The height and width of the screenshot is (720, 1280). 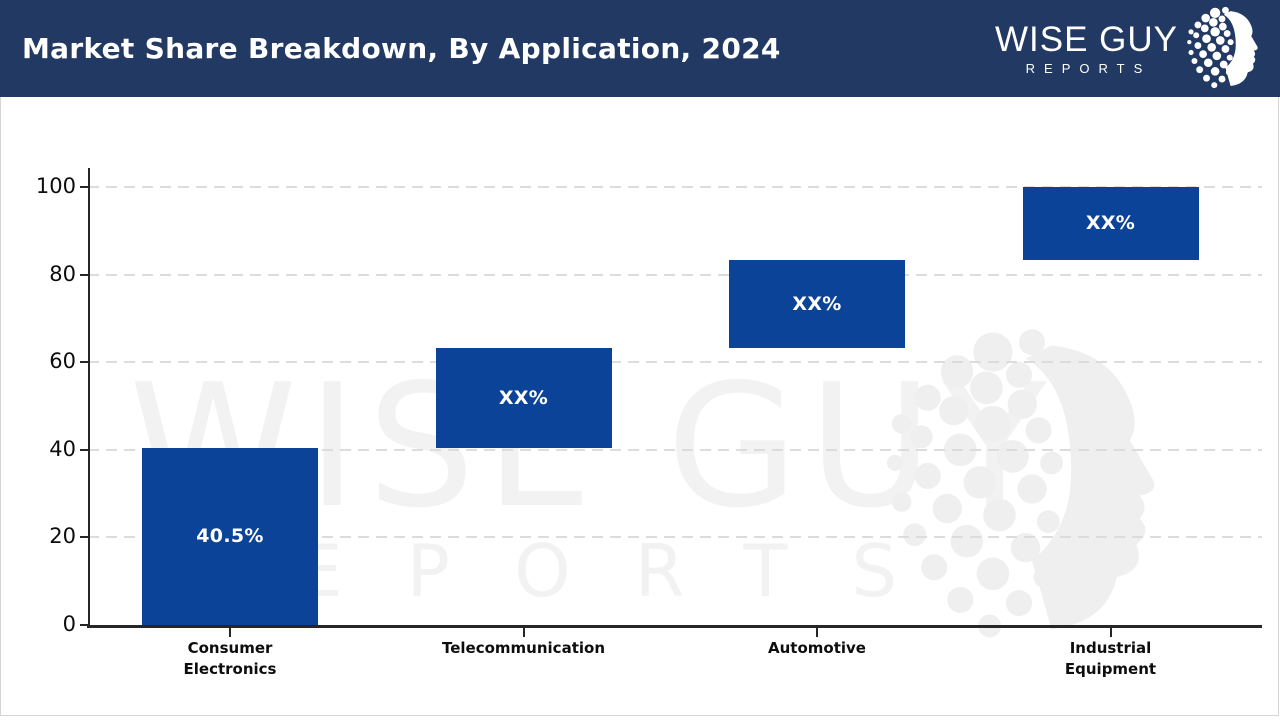 I want to click on bar-industrial-equipment: XX%, so click(x=1110, y=223).